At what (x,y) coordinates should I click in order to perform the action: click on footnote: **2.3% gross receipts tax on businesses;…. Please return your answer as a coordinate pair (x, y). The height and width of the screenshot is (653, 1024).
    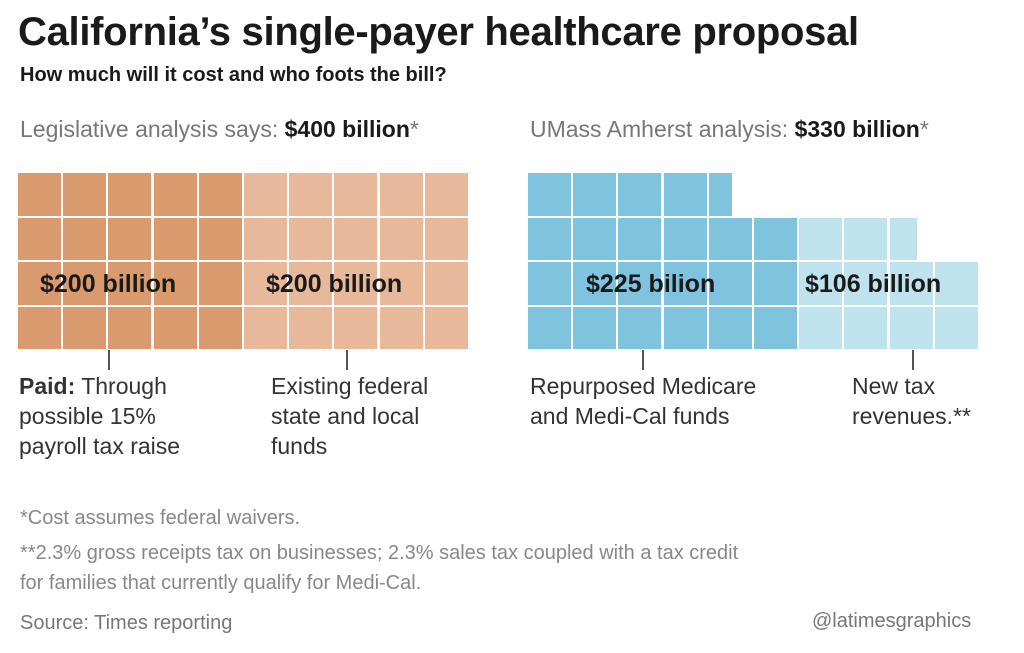
    Looking at the image, I should click on (379, 553).